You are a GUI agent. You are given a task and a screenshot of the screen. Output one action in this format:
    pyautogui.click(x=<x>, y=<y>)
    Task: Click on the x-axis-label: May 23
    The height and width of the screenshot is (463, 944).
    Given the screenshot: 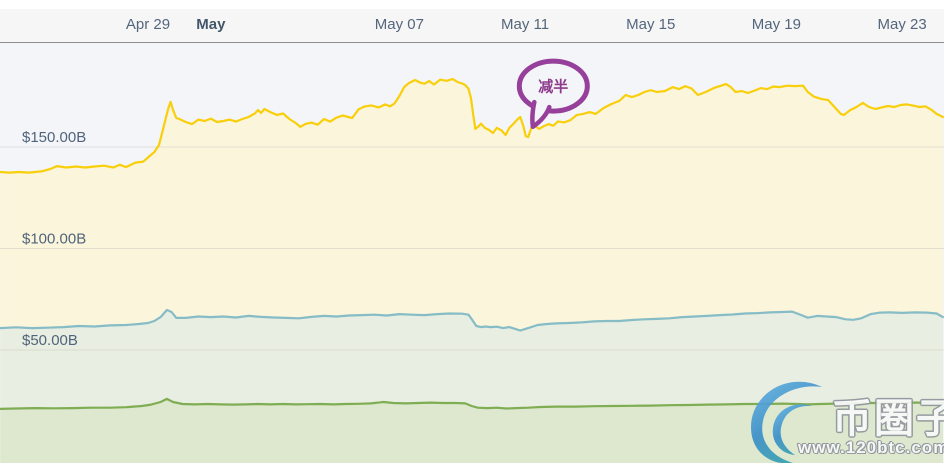 What is the action you would take?
    pyautogui.click(x=902, y=24)
    